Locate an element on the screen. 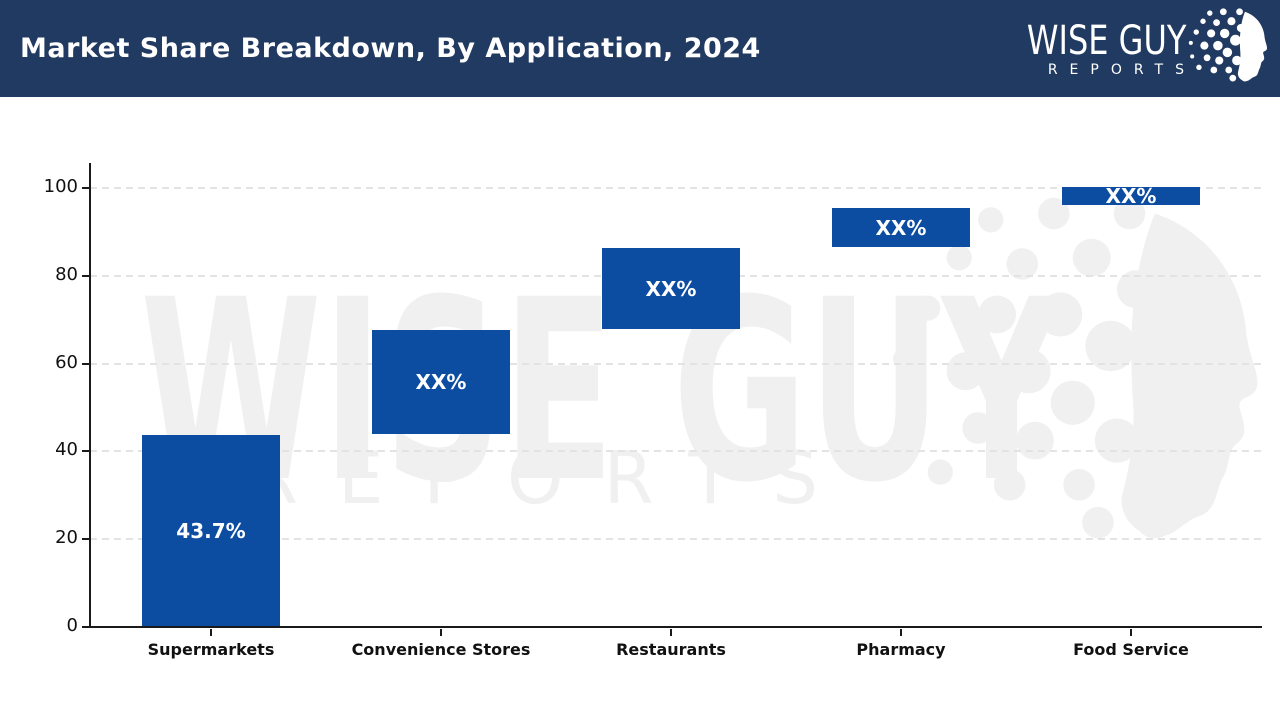 The height and width of the screenshot is (720, 1280). logo-sub-text: REPORTS is located at coordinates (1121, 70).